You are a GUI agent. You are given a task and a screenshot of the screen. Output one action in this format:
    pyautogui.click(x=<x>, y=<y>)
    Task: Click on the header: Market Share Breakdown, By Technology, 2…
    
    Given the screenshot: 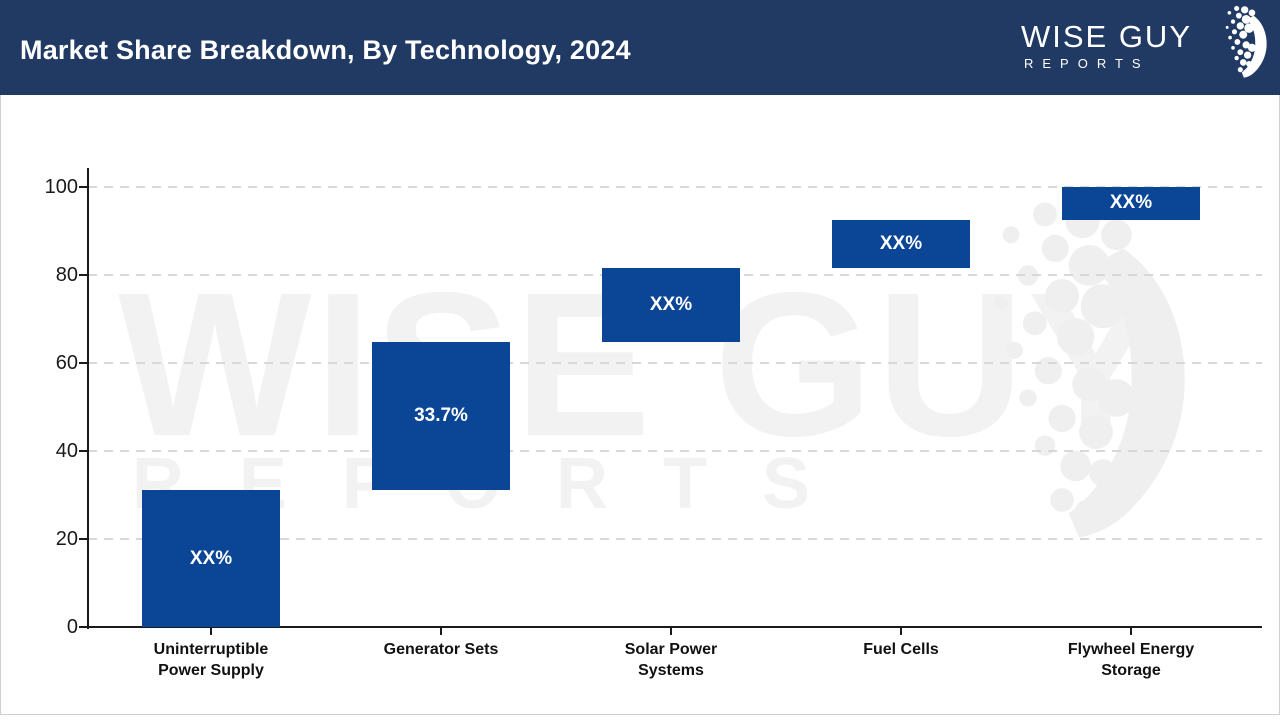 What is the action you would take?
    pyautogui.click(x=640, y=47)
    